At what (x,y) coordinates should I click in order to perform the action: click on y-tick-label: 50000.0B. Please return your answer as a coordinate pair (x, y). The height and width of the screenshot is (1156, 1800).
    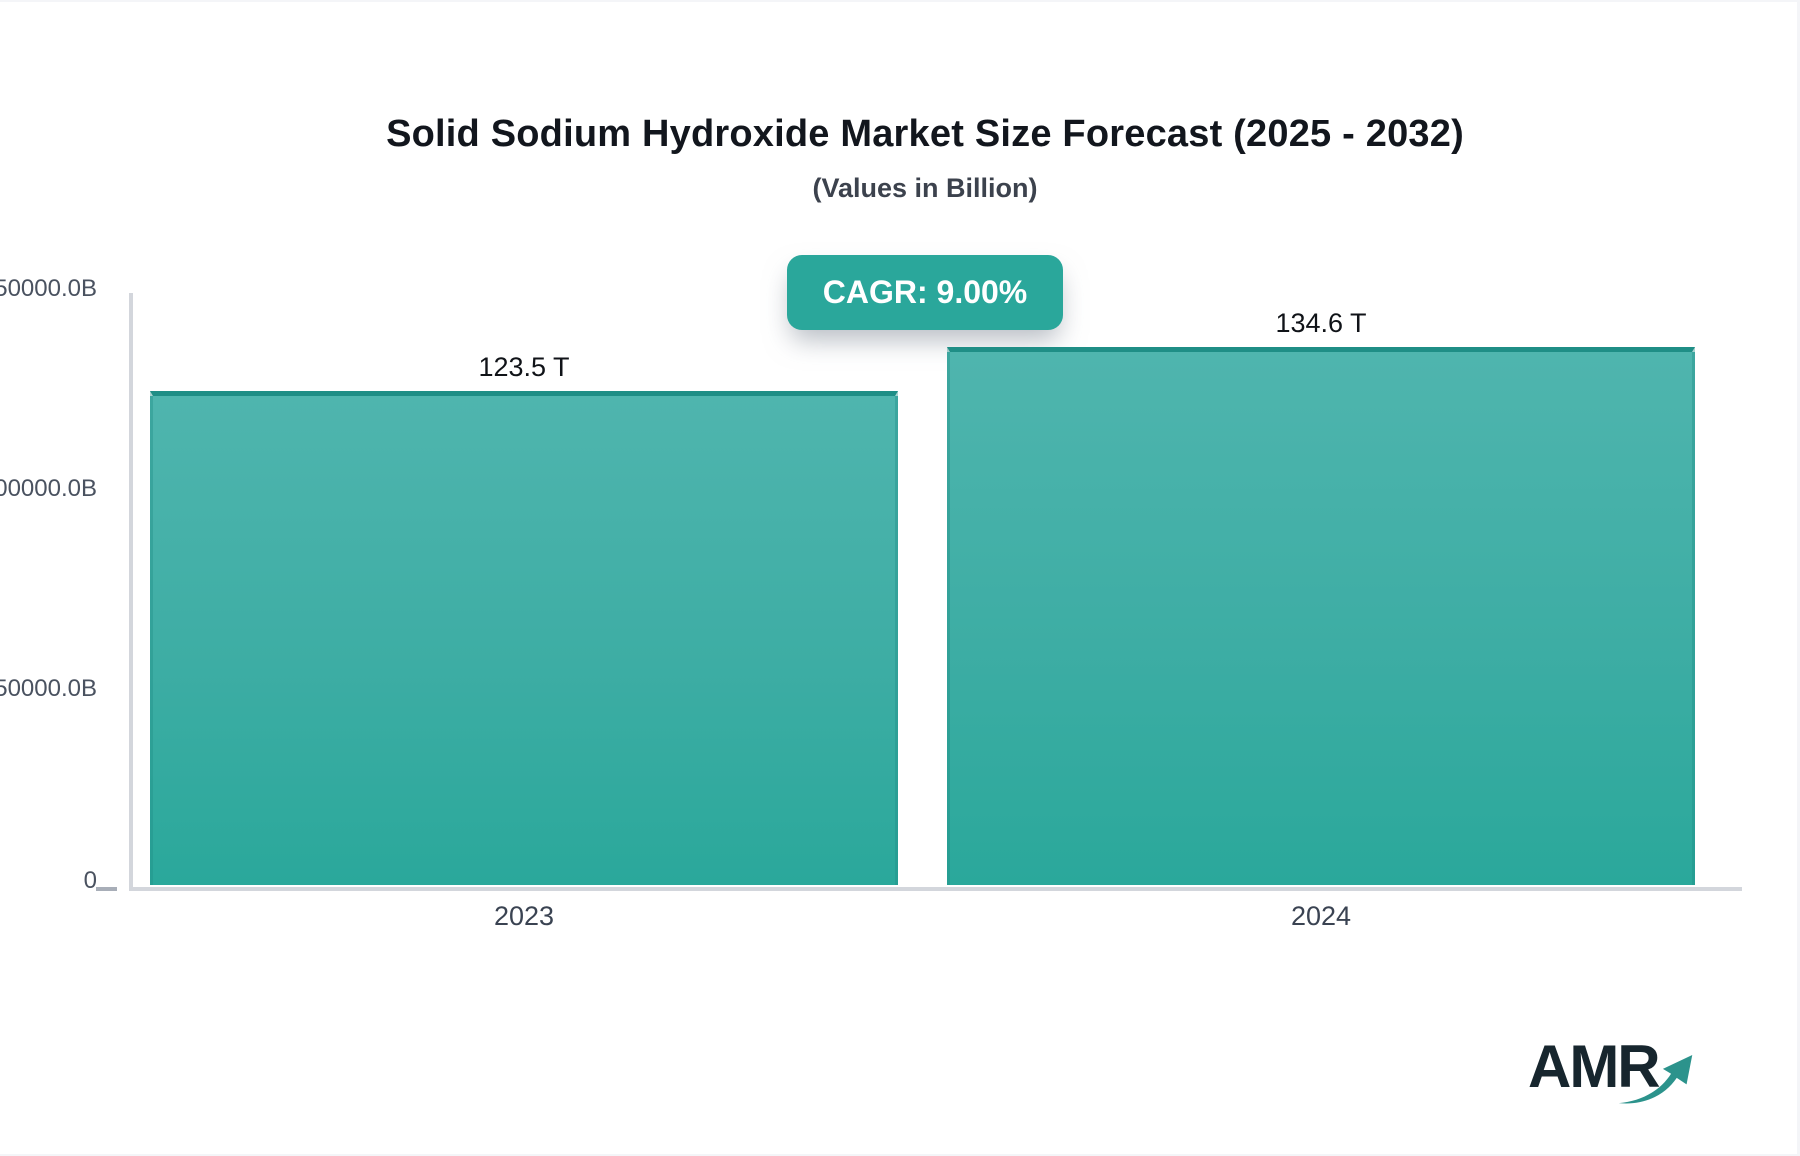
    Looking at the image, I should click on (48, 688).